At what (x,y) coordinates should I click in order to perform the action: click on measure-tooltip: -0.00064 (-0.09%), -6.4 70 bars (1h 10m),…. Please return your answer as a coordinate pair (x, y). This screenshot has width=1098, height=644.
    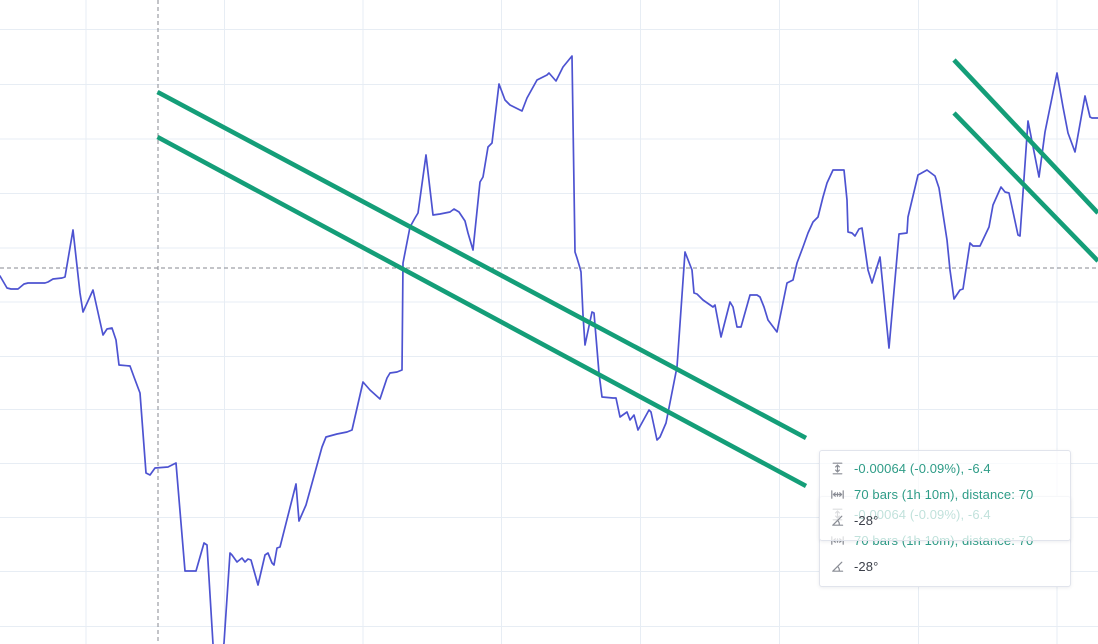
    Looking at the image, I should click on (945, 495).